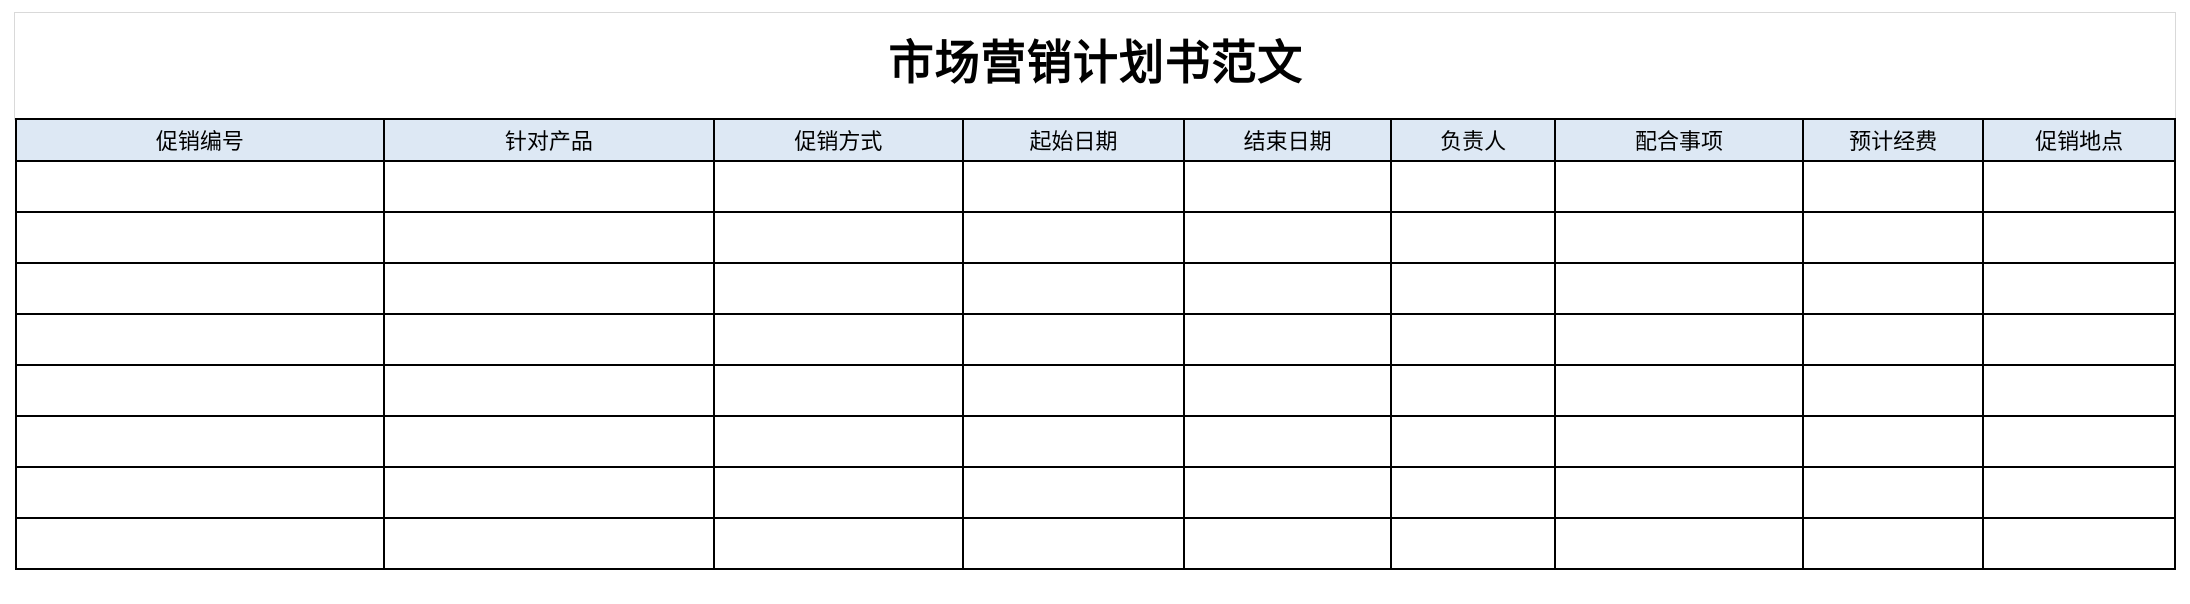 The image size is (2190, 604). Describe the element at coordinates (1473, 140) in the screenshot. I see `column-header-owner: 负责人` at that location.